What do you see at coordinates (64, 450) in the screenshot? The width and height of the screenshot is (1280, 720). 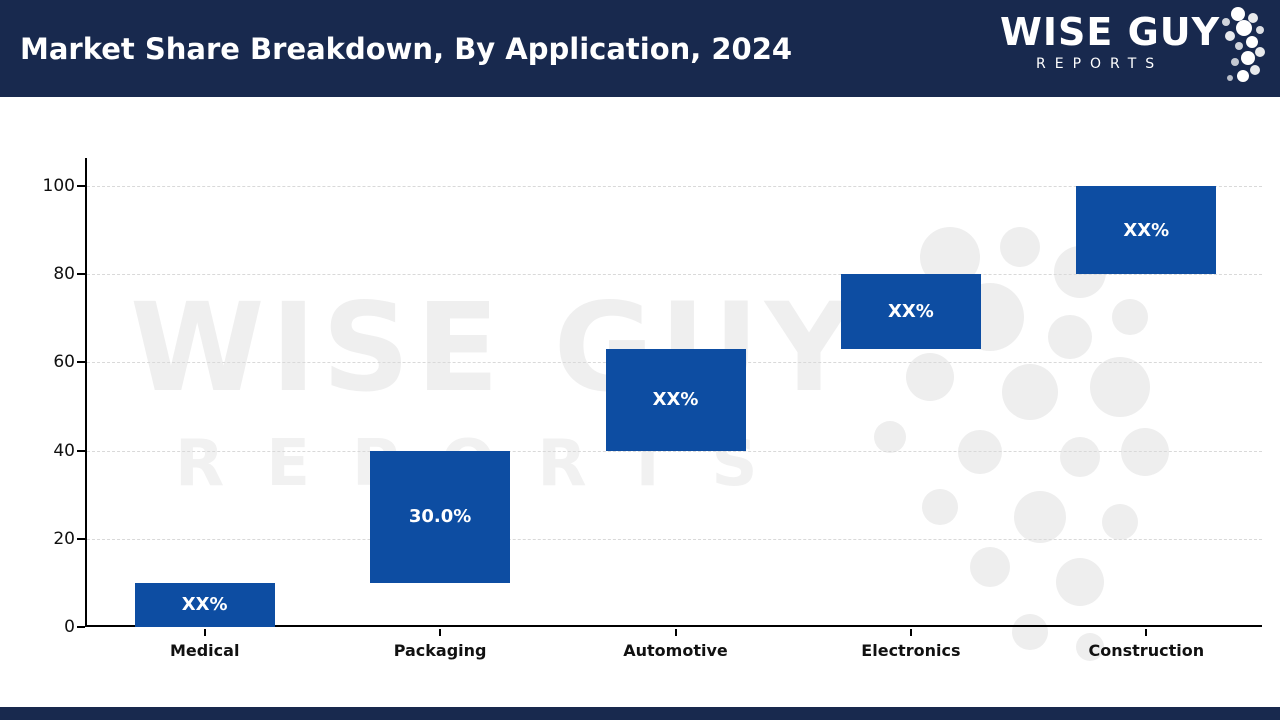 I see `y-tick-label: 40` at bounding box center [64, 450].